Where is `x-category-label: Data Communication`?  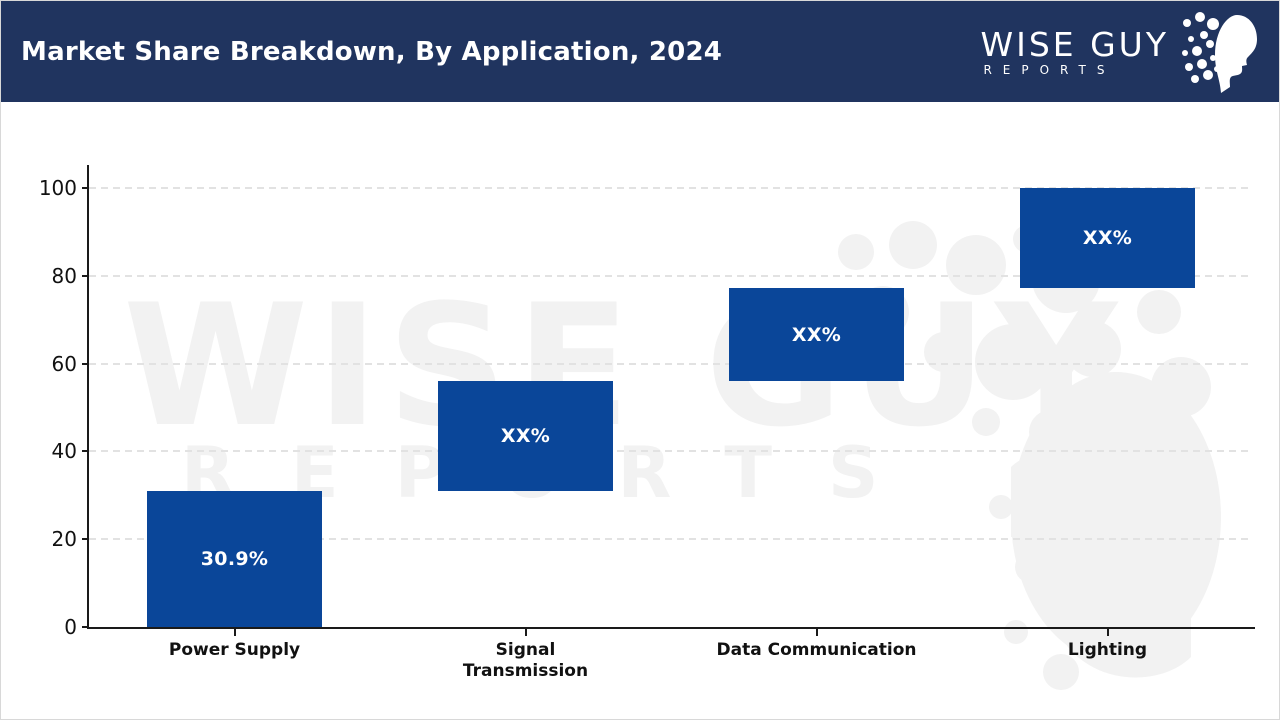 x-category-label: Data Communication is located at coordinates (816, 650).